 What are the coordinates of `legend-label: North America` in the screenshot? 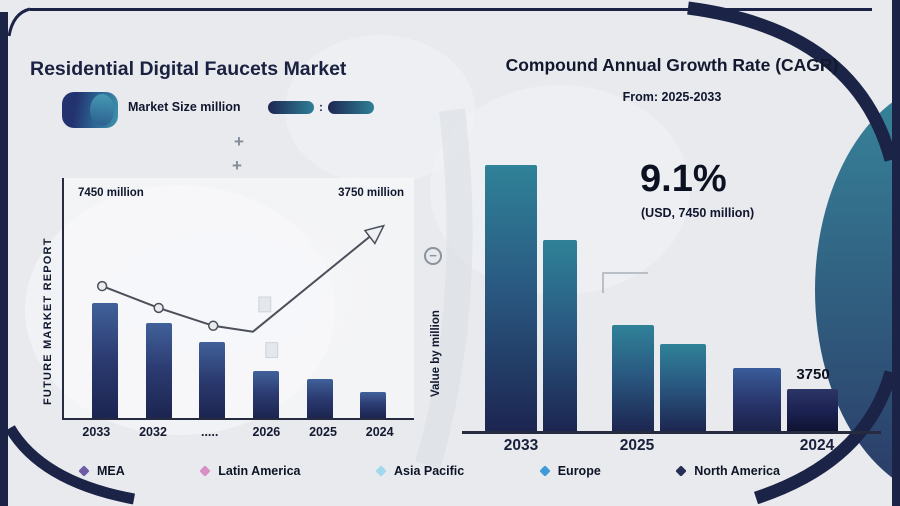 It's located at (737, 471).